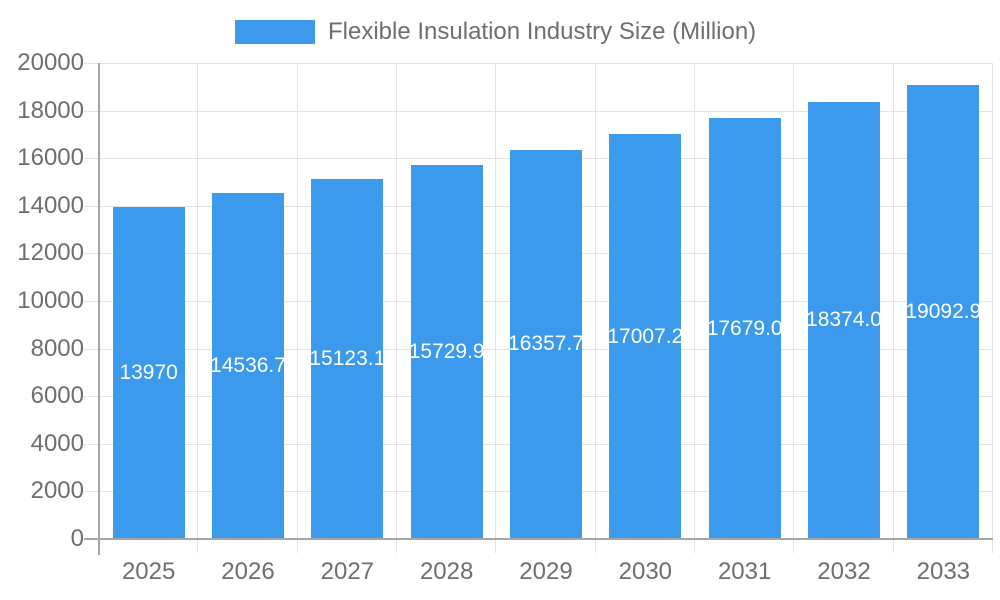 This screenshot has width=1000, height=600. Describe the element at coordinates (50, 253) in the screenshot. I see `y-axis-tick-label: 12000` at that location.